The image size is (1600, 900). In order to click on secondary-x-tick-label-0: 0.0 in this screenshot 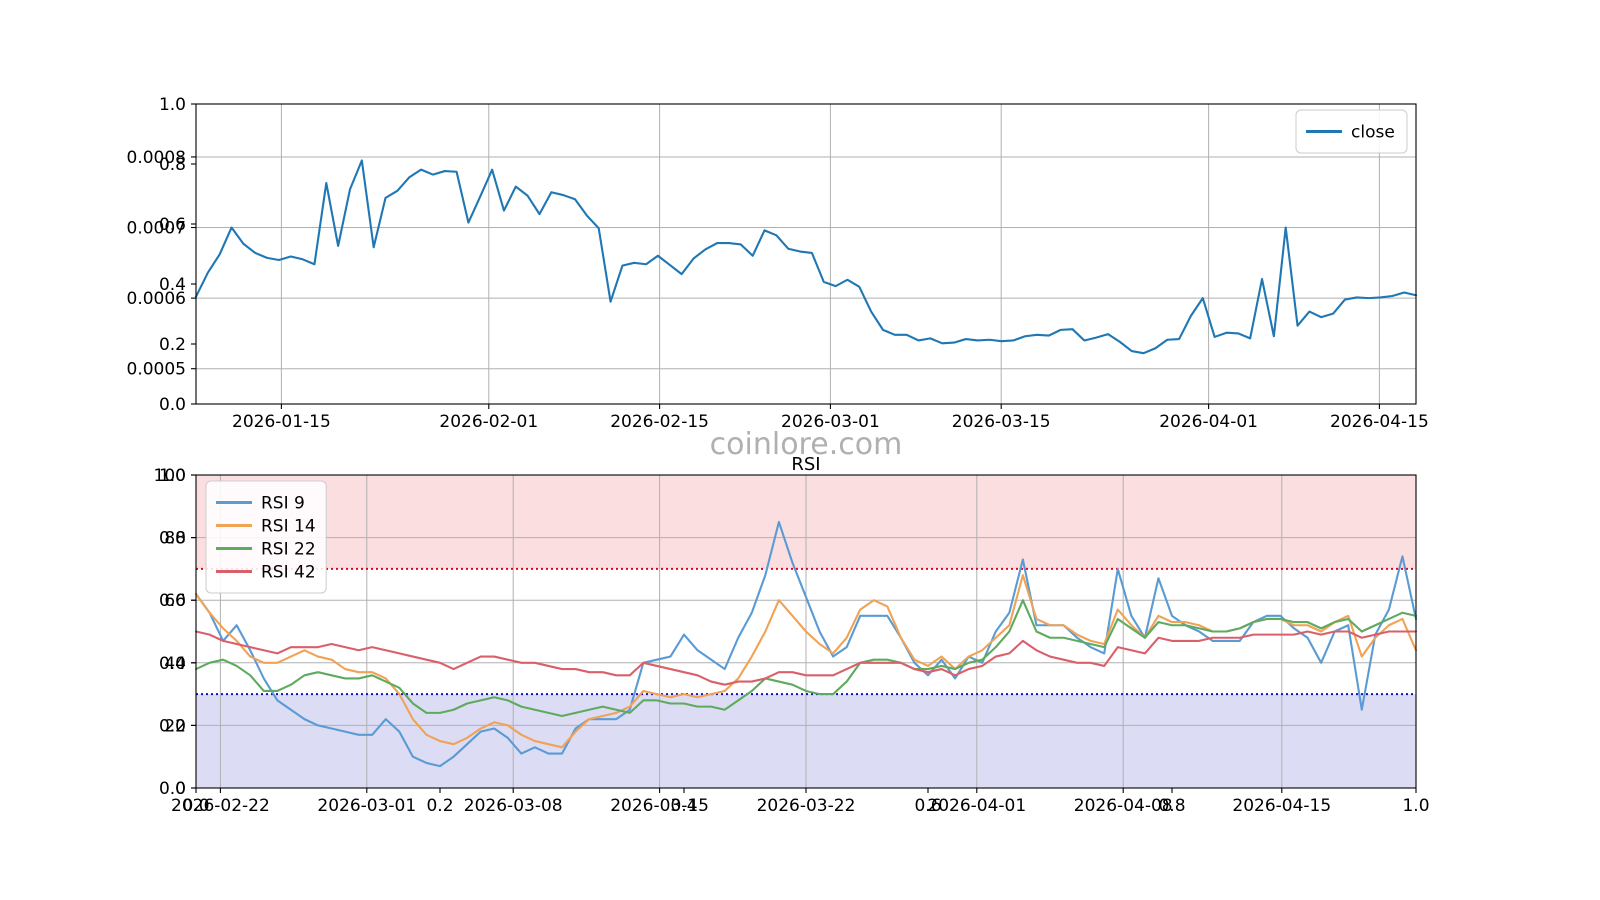, I will do `click(195, 806)`.